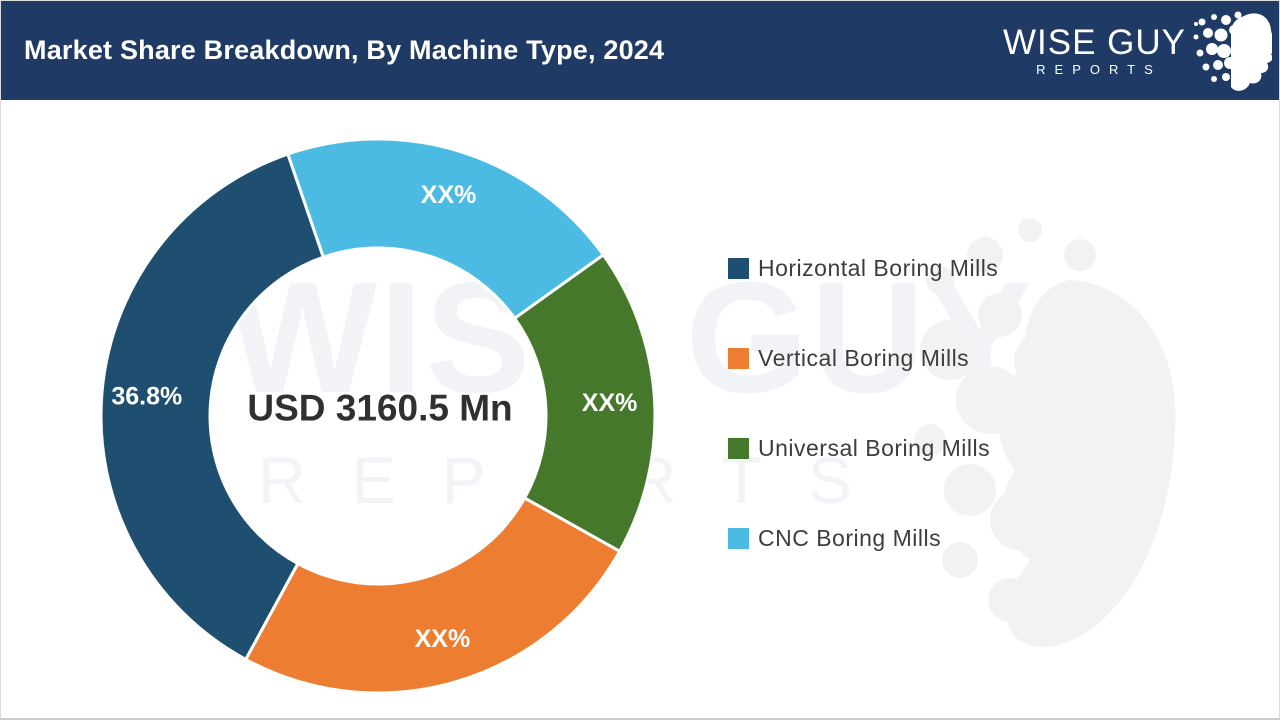 Image resolution: width=1280 pixels, height=720 pixels. I want to click on legend-item: CNC Boring Mills, so click(863, 538).